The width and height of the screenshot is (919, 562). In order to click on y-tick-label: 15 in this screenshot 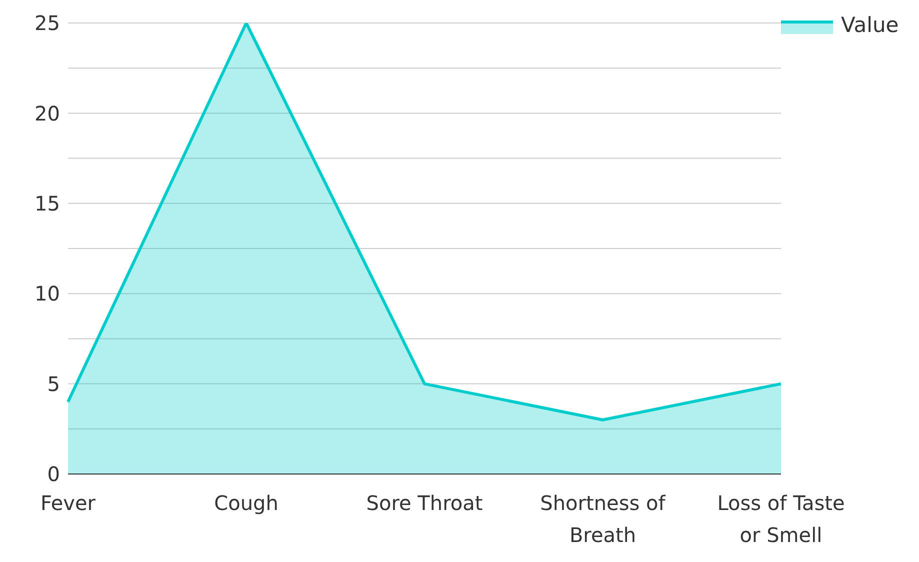, I will do `click(47, 204)`.